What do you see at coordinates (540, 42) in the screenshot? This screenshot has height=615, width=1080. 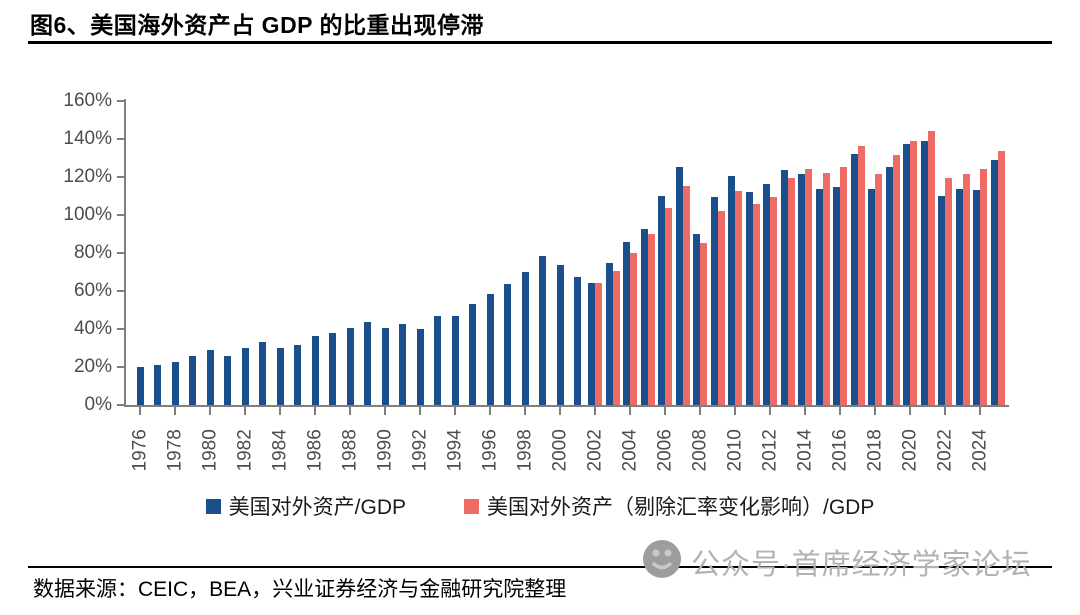 I see `title-divider` at bounding box center [540, 42].